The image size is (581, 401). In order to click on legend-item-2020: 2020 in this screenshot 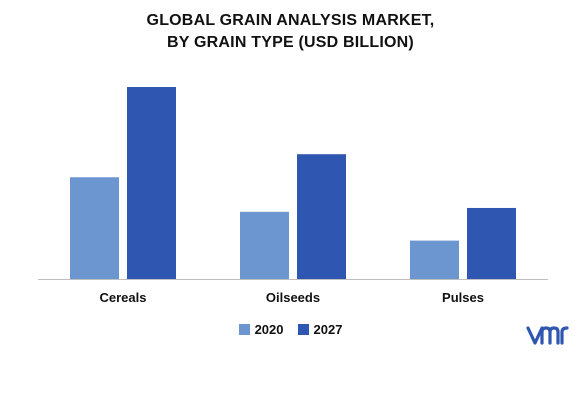, I will do `click(261, 329)`.